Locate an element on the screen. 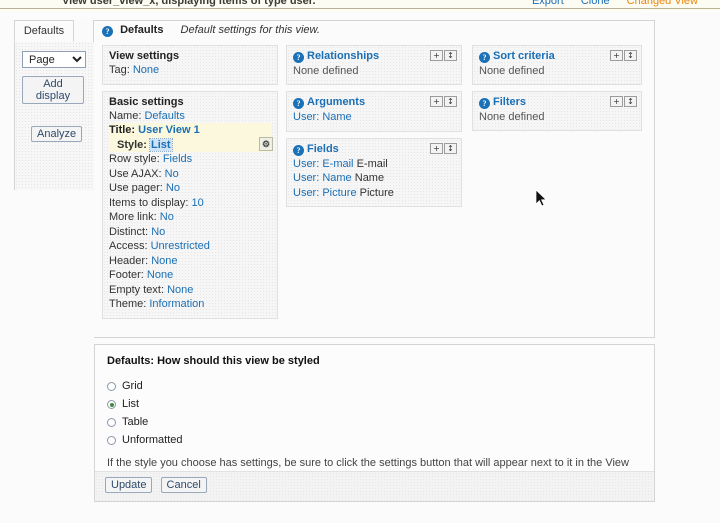  top-action-links: Export Clone Changed View is located at coordinates (608, 3).